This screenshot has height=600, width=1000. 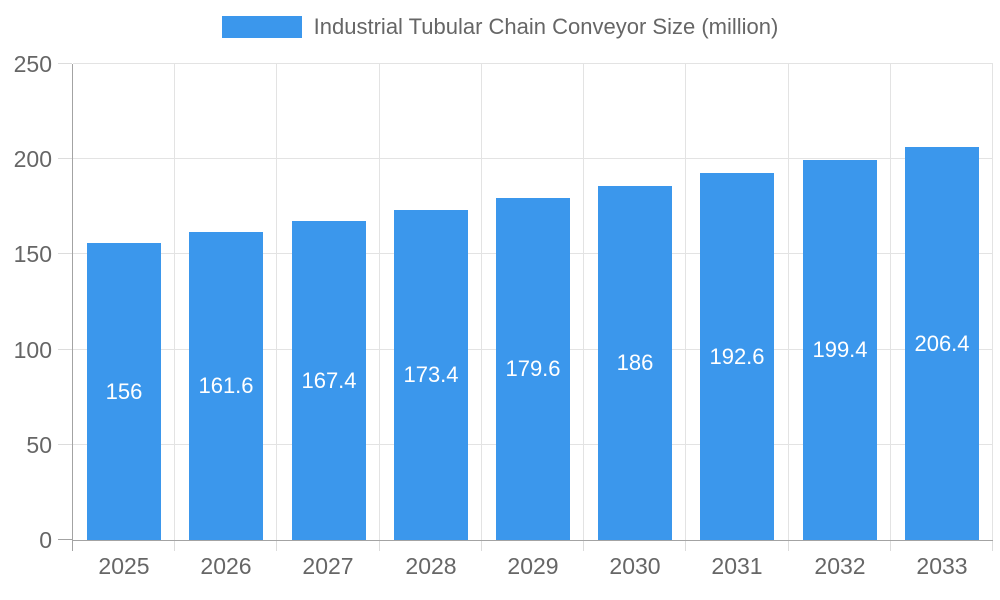 I want to click on y-axis-line, so click(x=72, y=302).